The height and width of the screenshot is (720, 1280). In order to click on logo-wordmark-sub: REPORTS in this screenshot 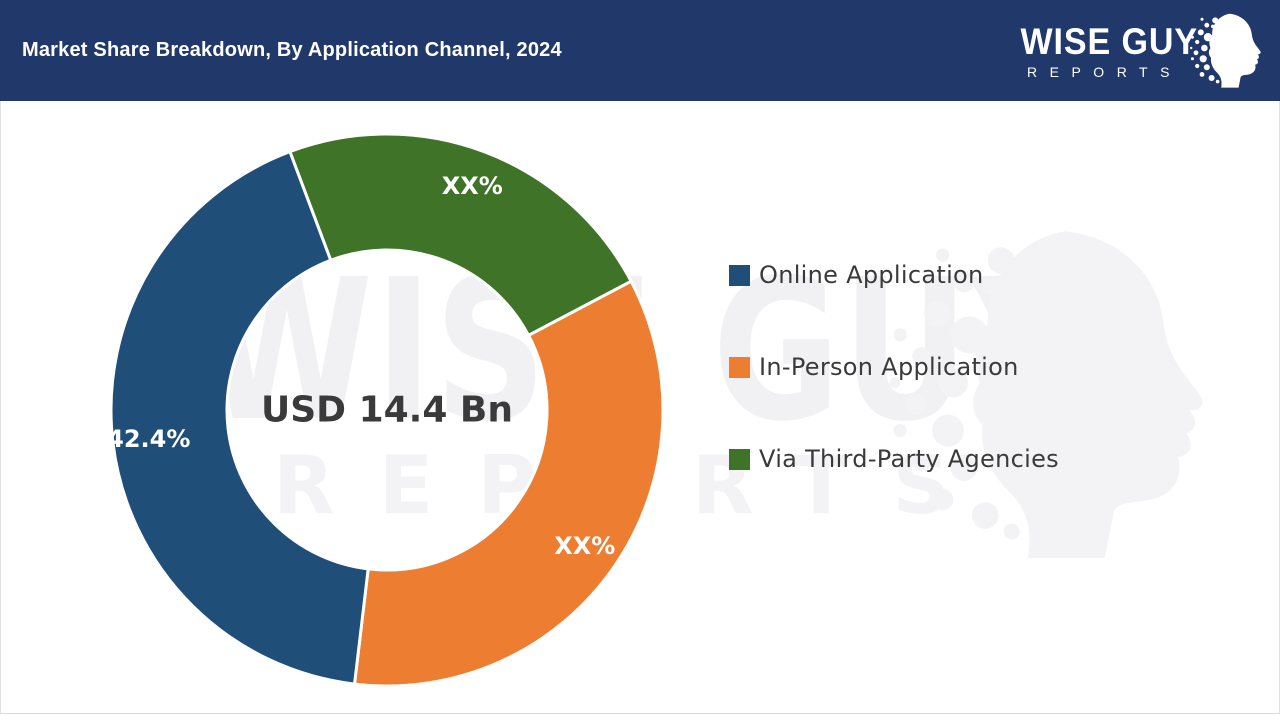, I will do `click(1104, 72)`.